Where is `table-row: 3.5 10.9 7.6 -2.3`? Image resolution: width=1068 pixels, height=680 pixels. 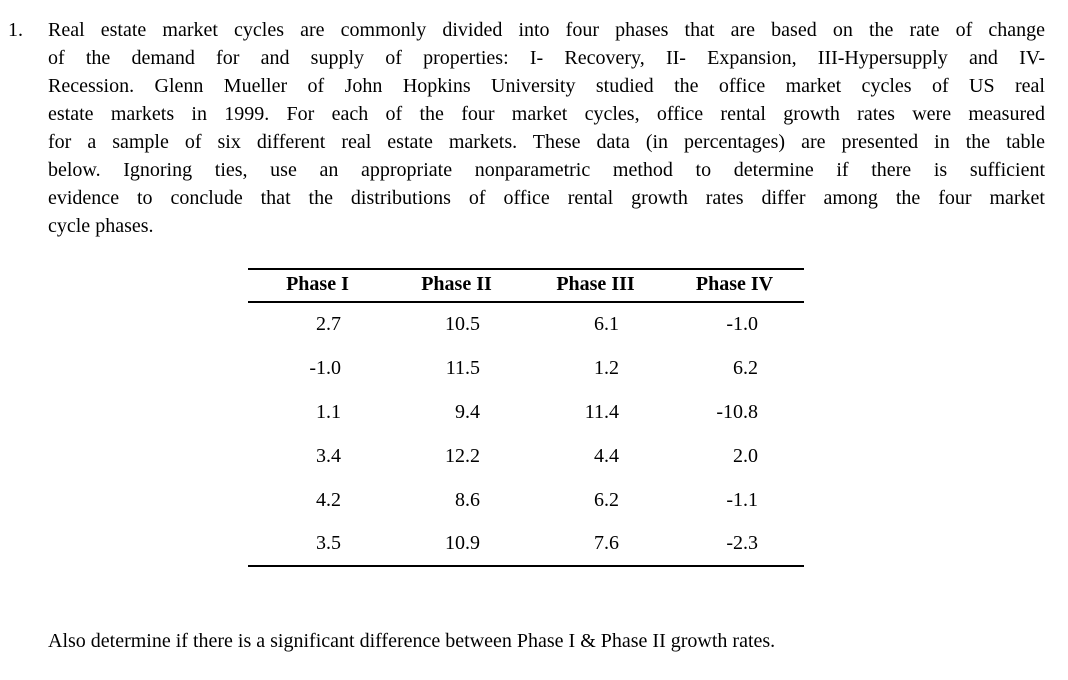 table-row: 3.5 10.9 7.6 -2.3 is located at coordinates (526, 544).